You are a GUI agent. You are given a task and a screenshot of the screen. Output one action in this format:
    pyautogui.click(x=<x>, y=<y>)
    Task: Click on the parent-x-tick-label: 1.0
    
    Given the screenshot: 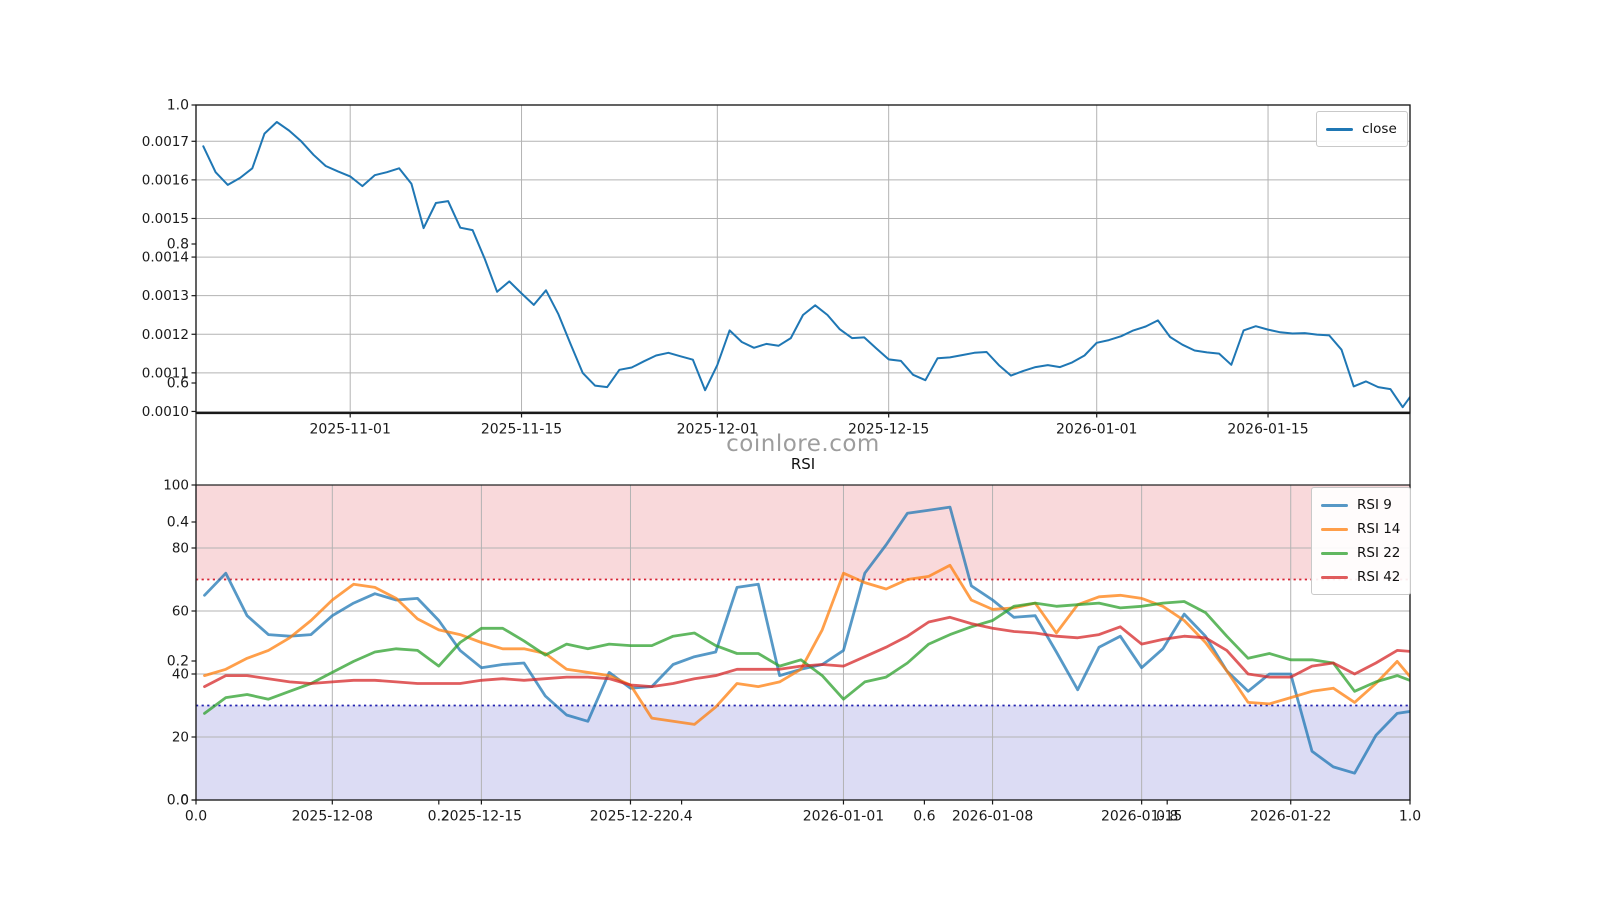 What is the action you would take?
    pyautogui.click(x=1410, y=817)
    